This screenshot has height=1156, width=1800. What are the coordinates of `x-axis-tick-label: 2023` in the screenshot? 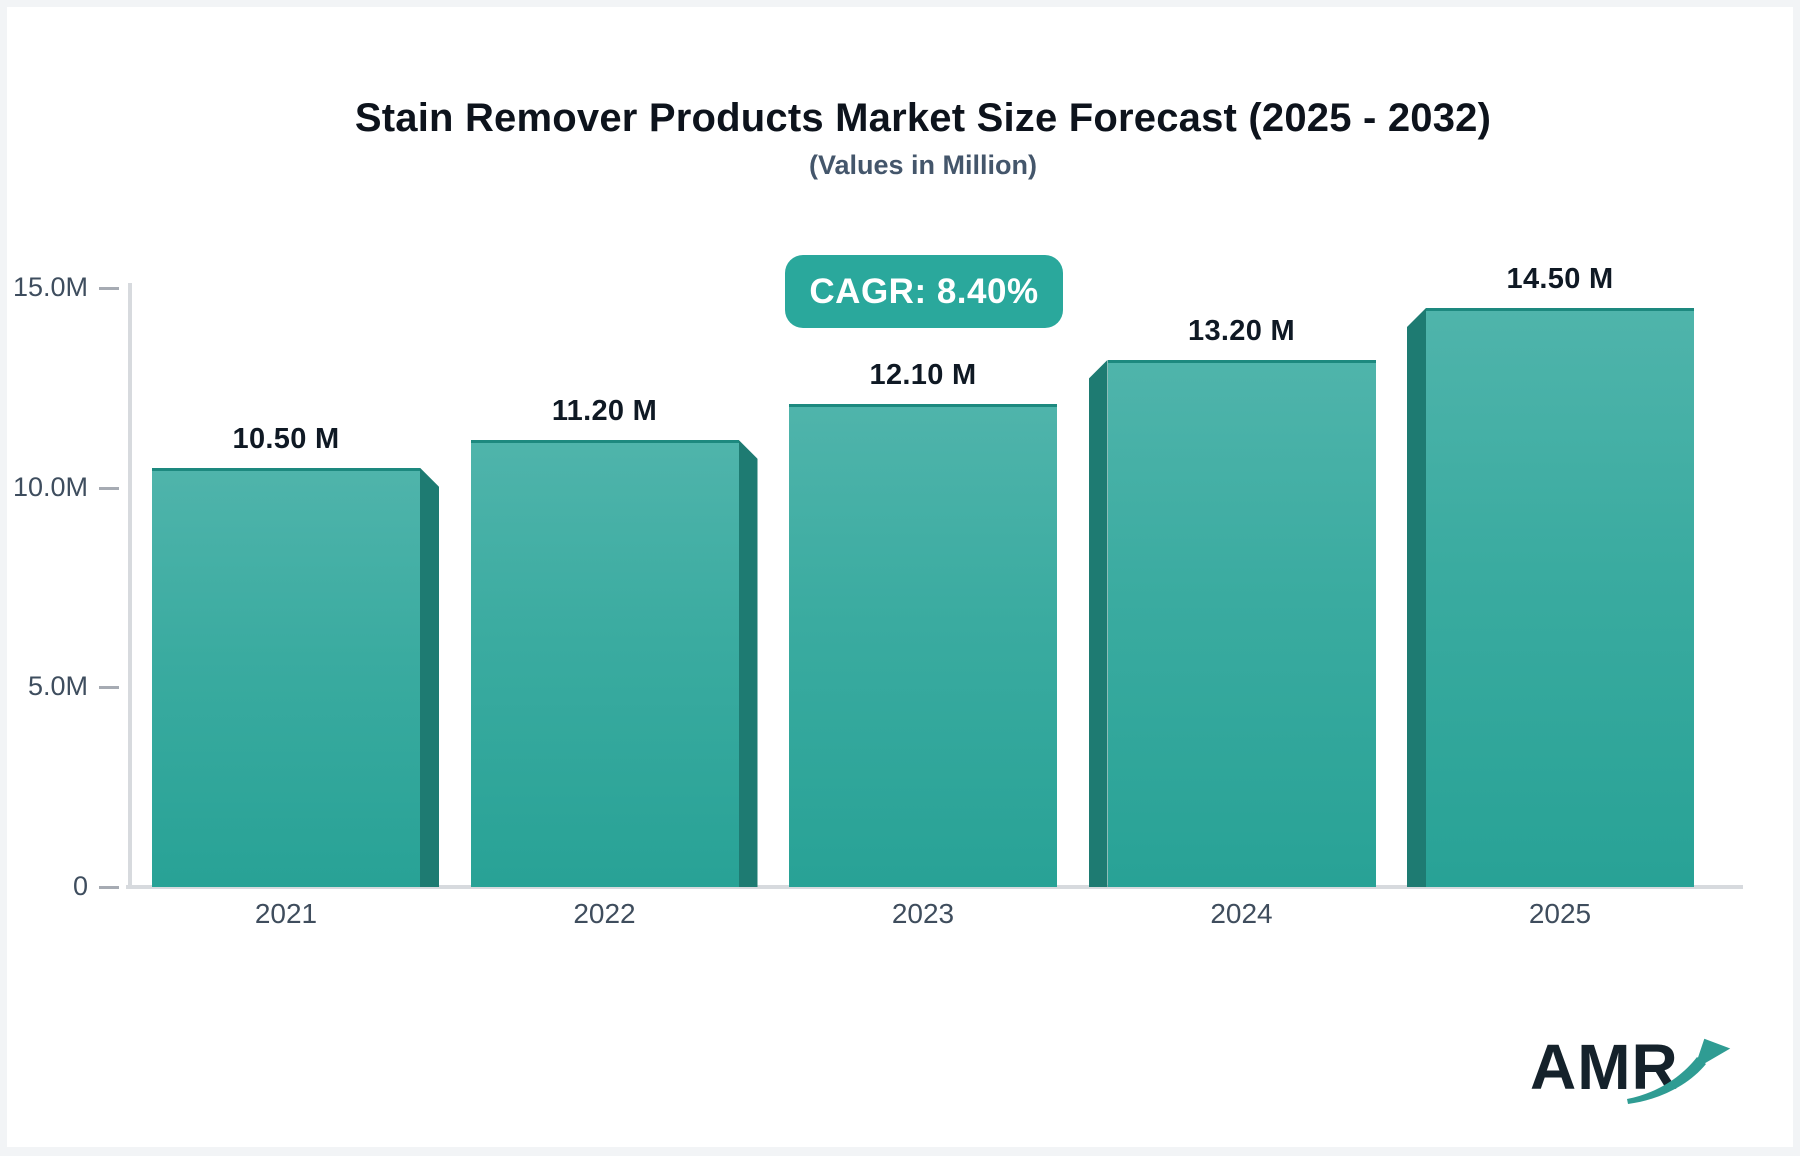 It's located at (923, 913).